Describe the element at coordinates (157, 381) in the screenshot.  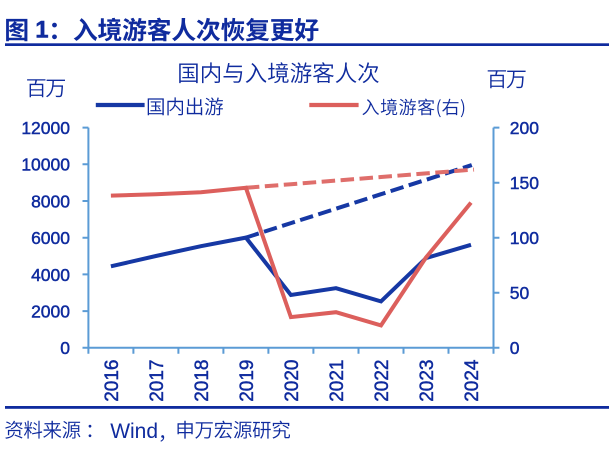
I see `svg-text: 2017` at that location.